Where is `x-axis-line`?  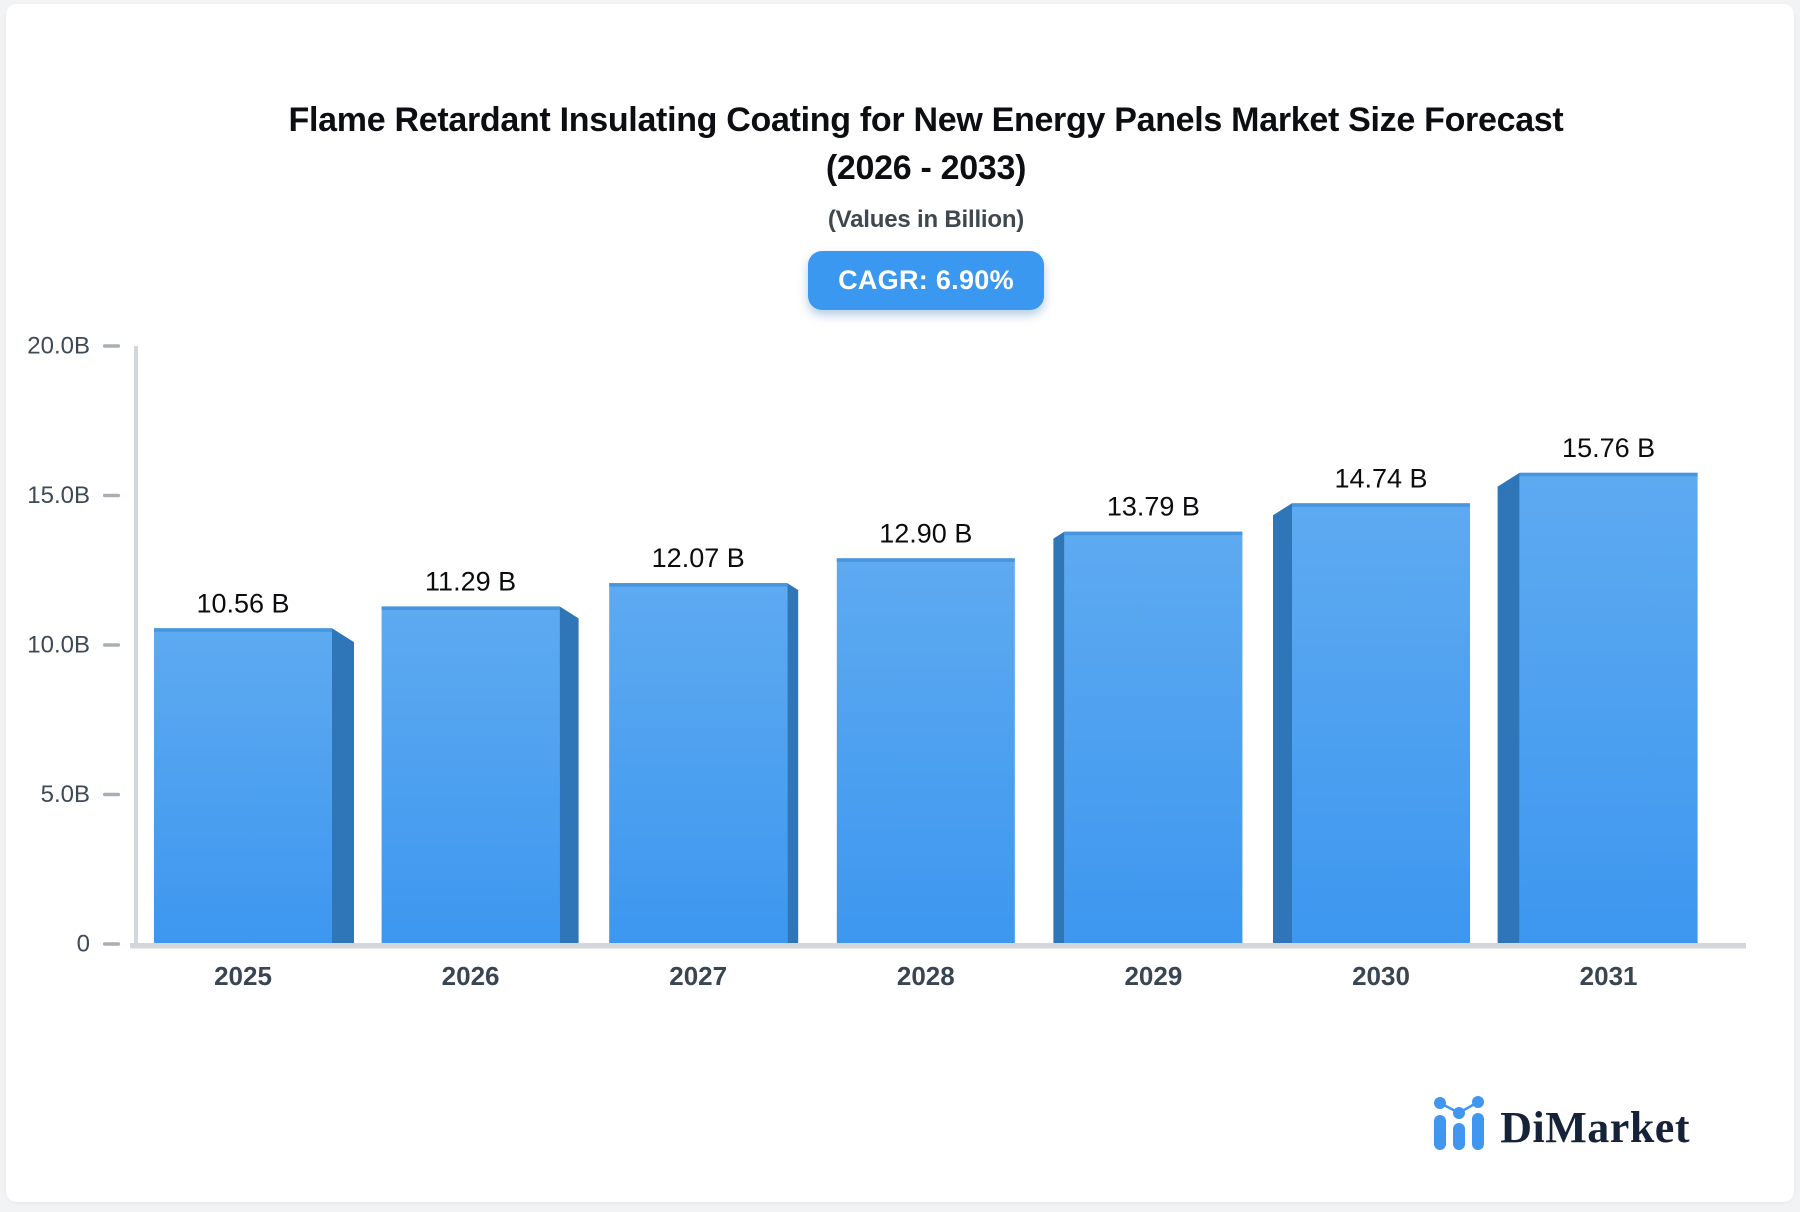 x-axis-line is located at coordinates (938, 946).